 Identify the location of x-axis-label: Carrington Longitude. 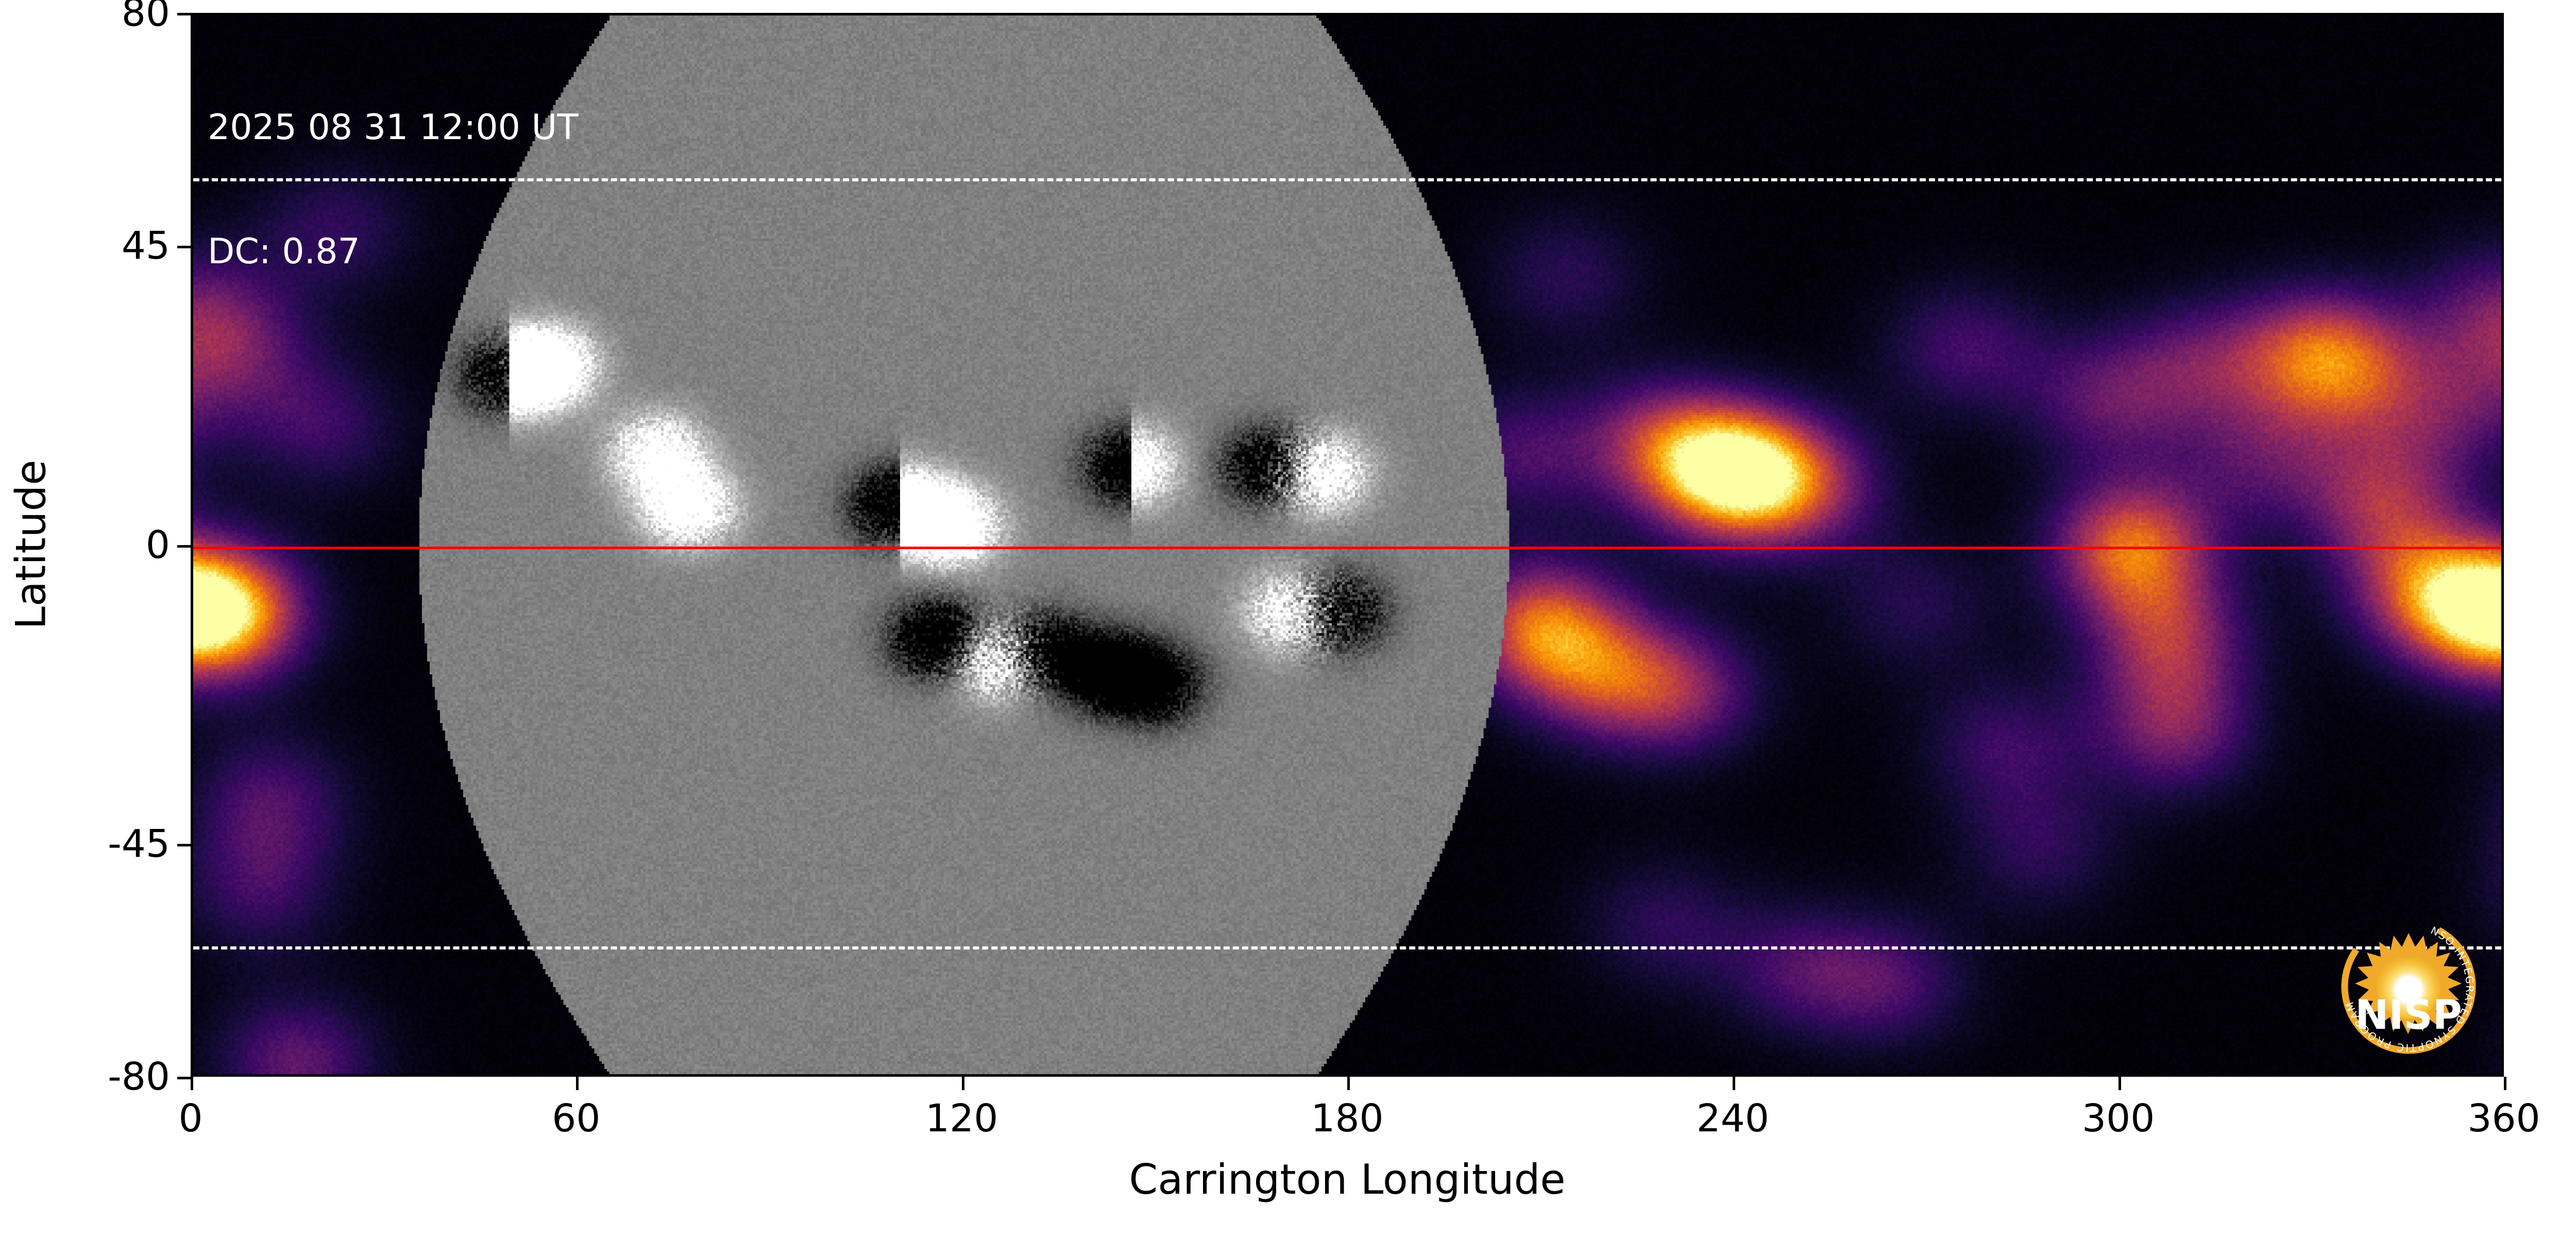
(1347, 1179).